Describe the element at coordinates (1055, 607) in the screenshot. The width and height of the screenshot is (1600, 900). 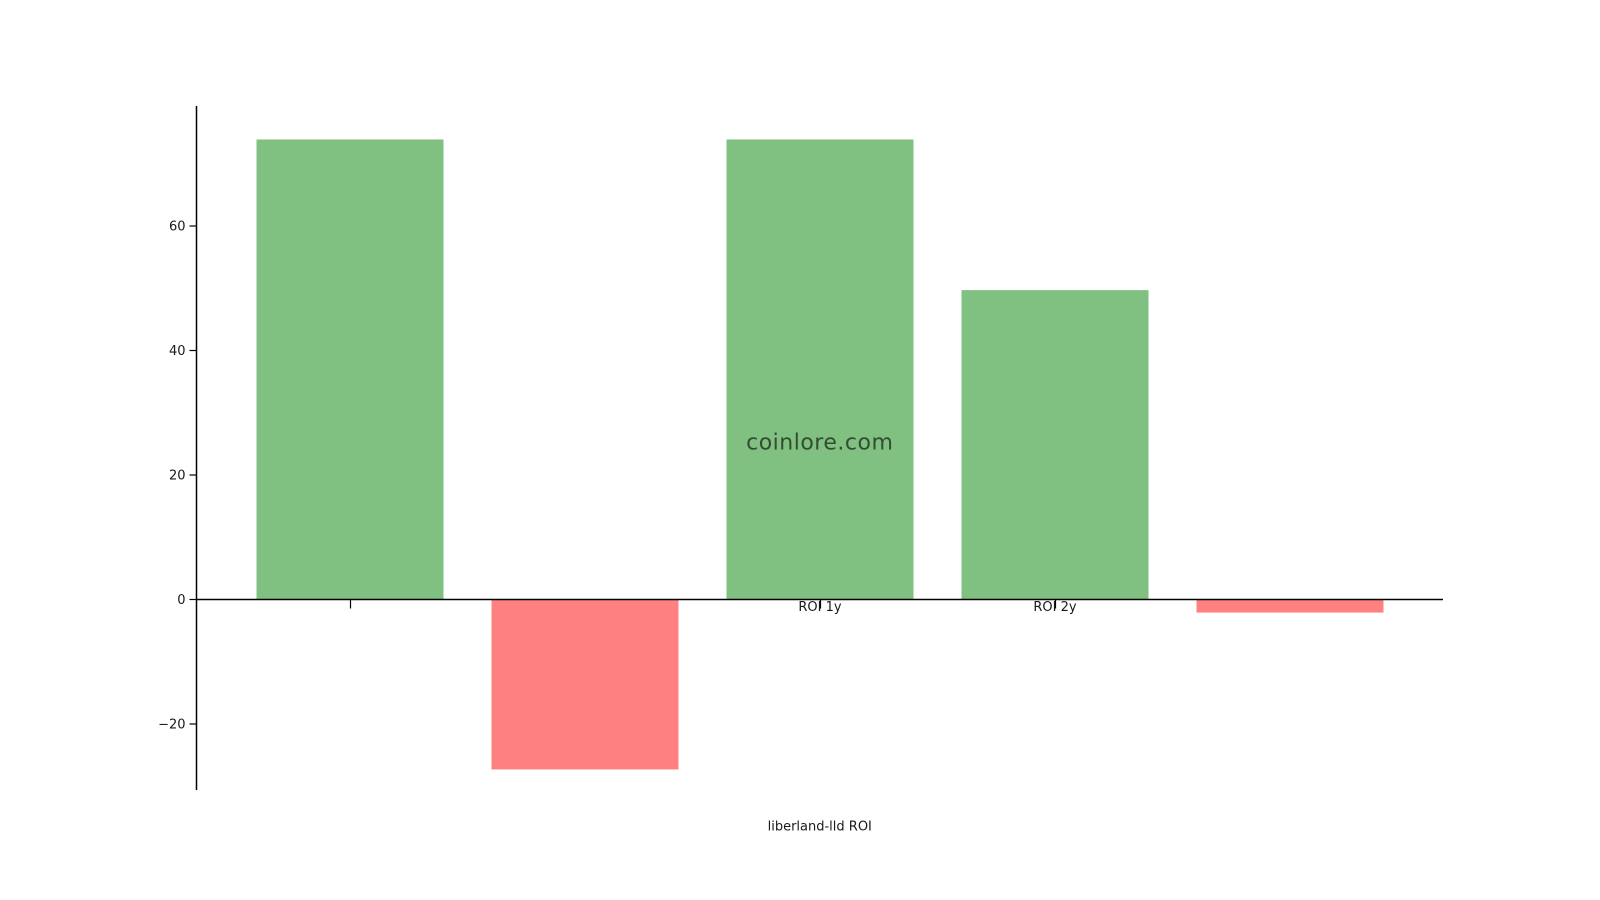
I see `x-tick-label: ROI 2y` at that location.